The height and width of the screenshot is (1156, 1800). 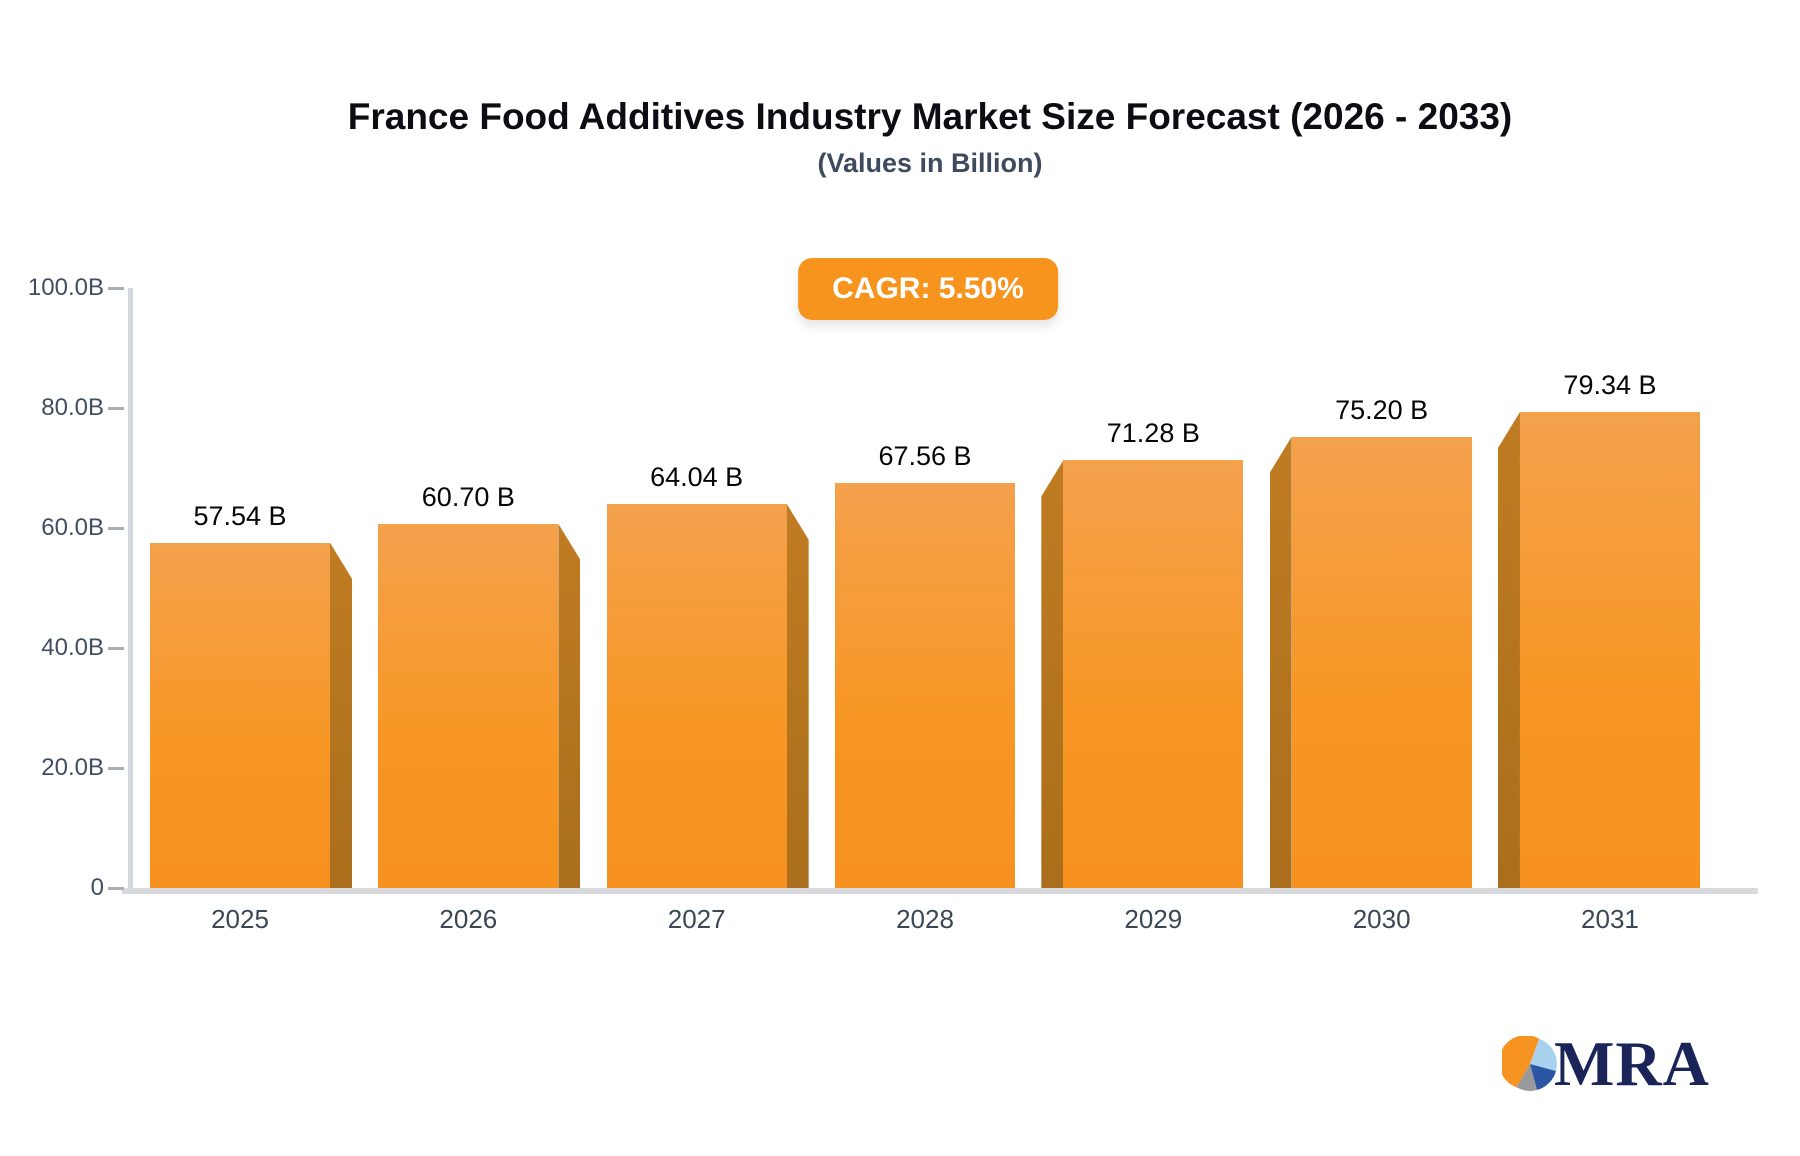 I want to click on x-tick-label: 2027, so click(x=696, y=919).